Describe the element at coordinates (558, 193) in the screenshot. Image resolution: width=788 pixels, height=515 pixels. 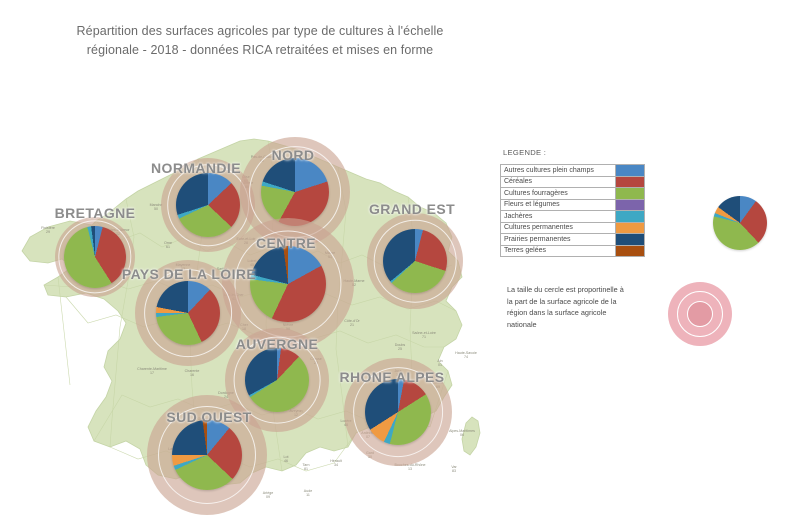
I see `legend-label: Cultures fourragères` at that location.